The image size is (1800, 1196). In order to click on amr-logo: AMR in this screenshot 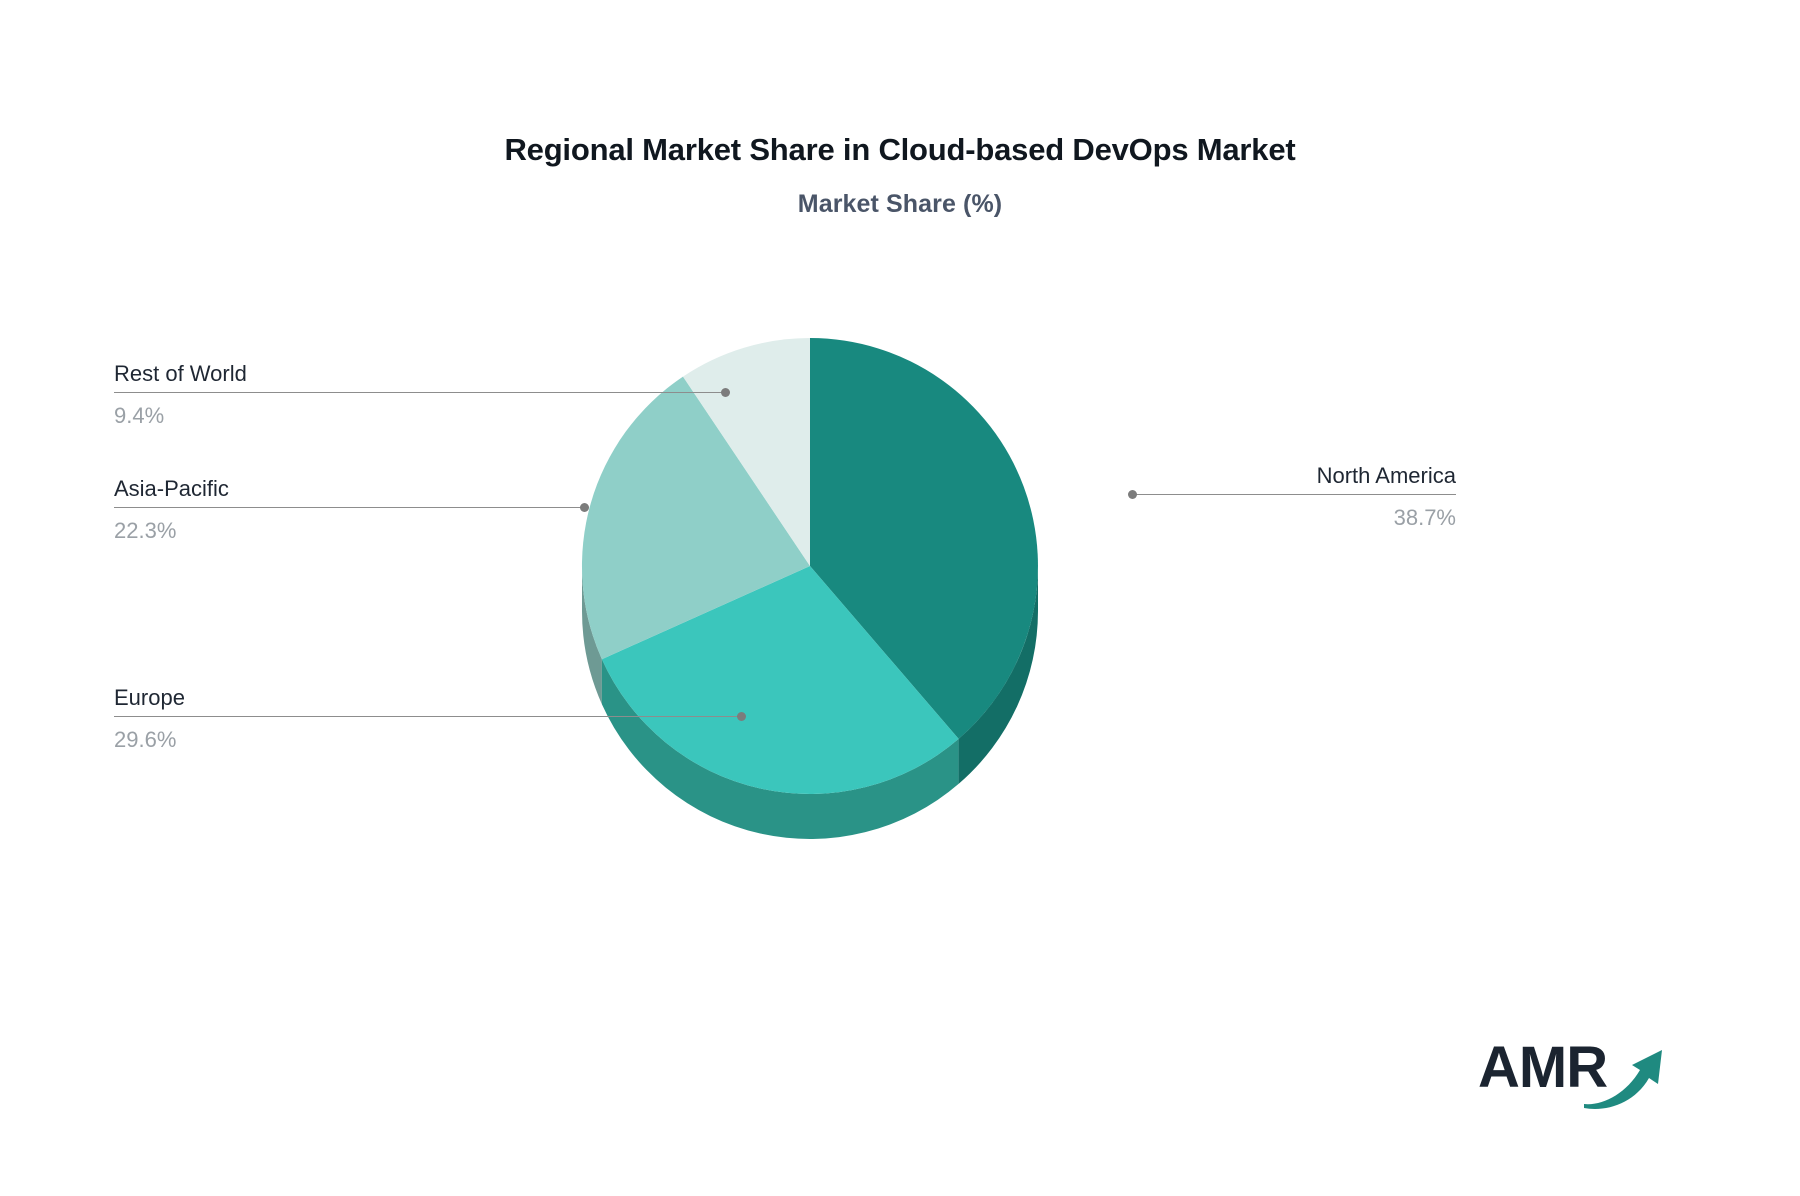, I will do `click(1573, 1073)`.